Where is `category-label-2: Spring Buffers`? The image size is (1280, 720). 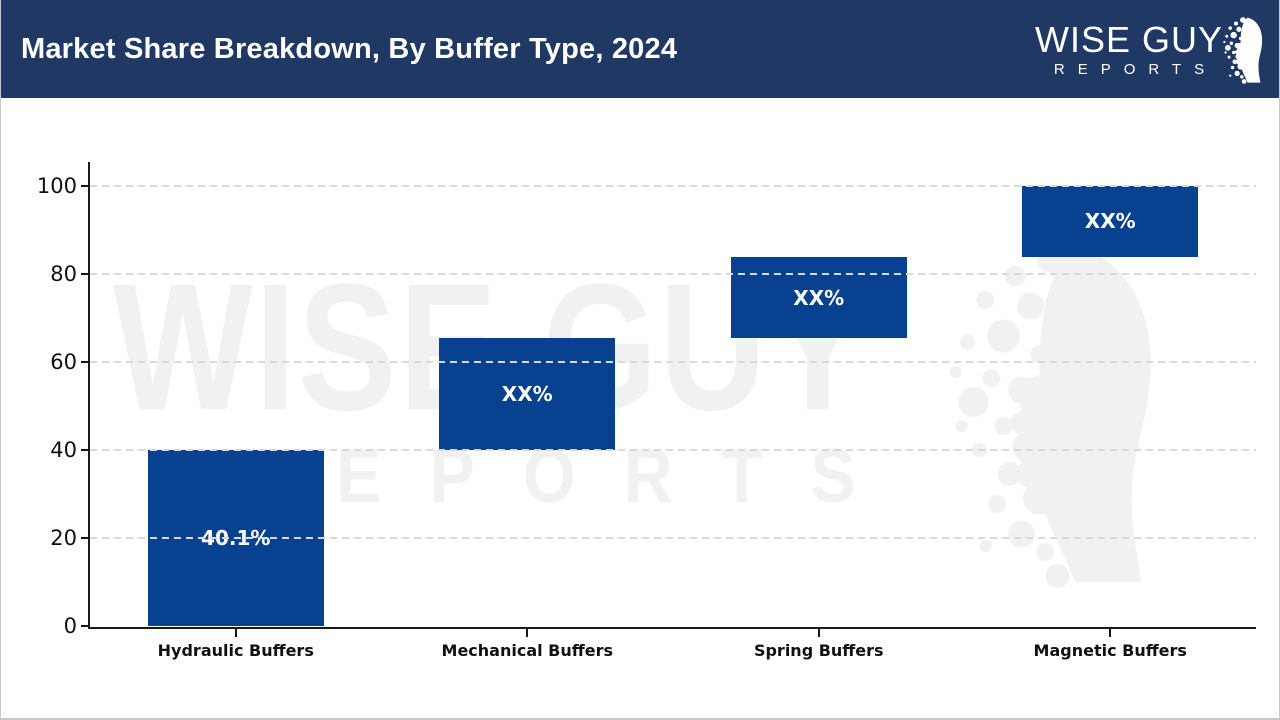
category-label-2: Spring Buffers is located at coordinates (818, 650).